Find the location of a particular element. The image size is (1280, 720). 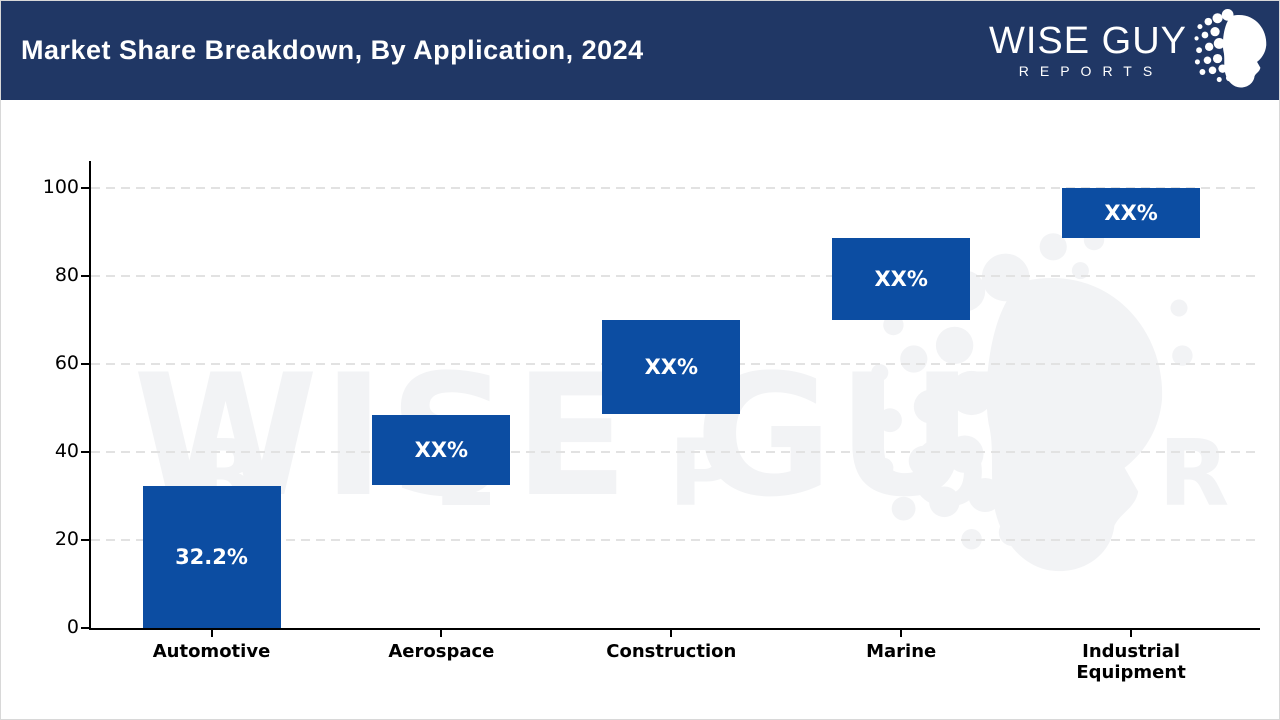

gridline-y100 is located at coordinates (675, 188).